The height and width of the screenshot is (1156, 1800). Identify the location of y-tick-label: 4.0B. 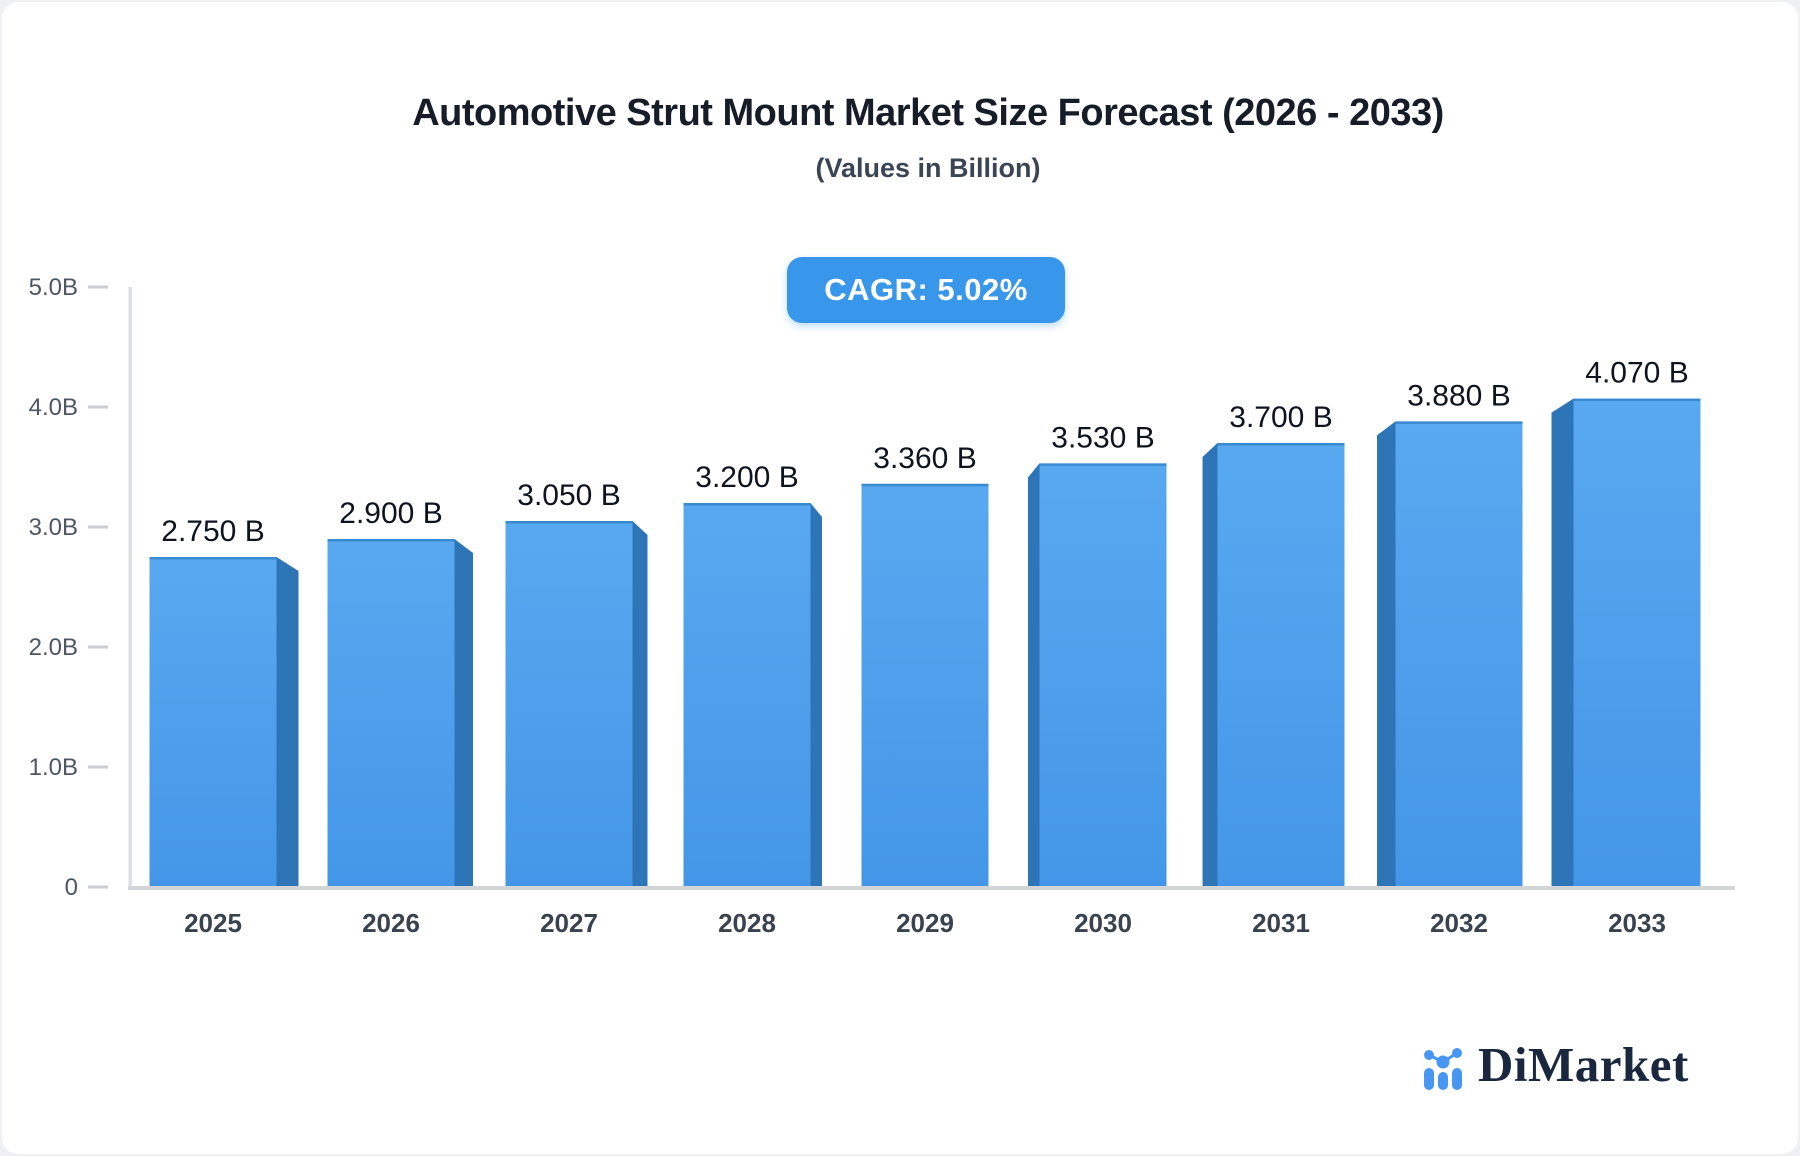
(53, 407).